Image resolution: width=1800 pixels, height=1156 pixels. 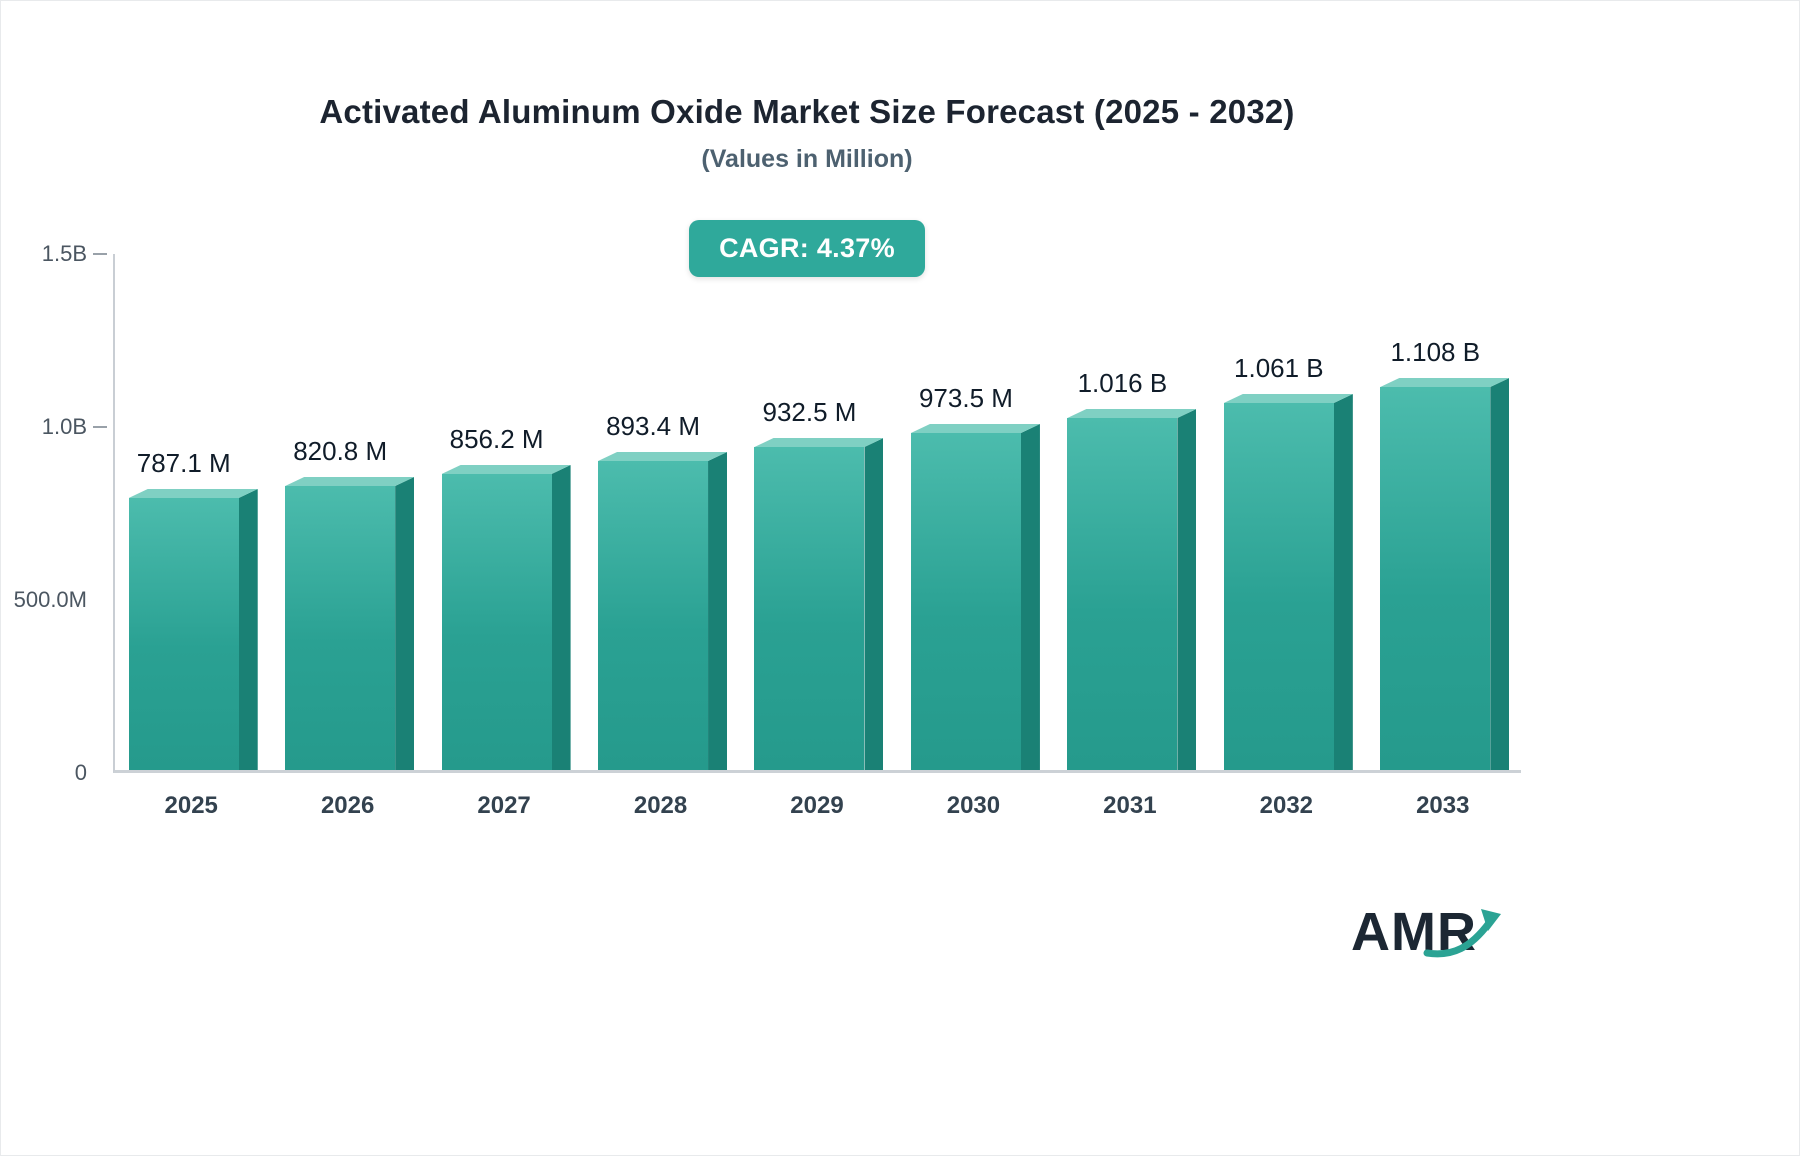 What do you see at coordinates (1462, 933) in the screenshot?
I see `logo-arrow-icon` at bounding box center [1462, 933].